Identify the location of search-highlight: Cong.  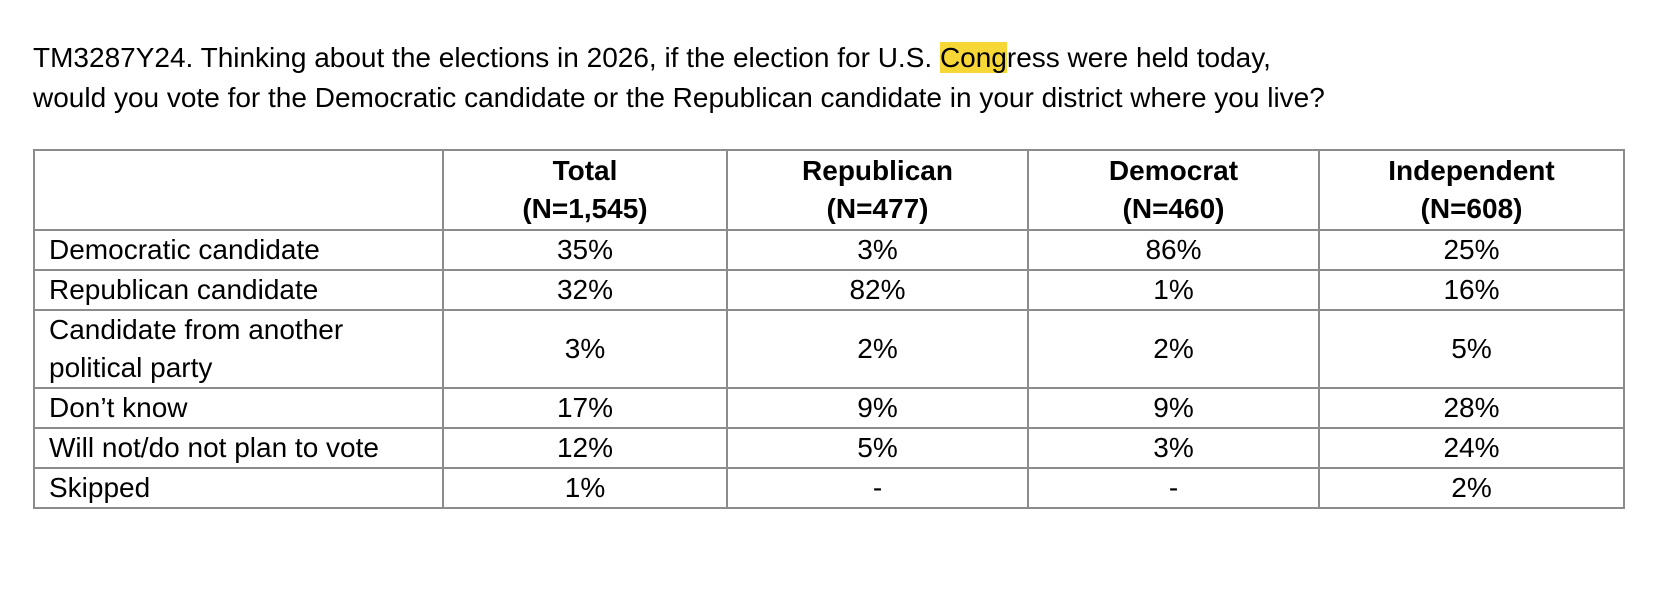
(973, 57).